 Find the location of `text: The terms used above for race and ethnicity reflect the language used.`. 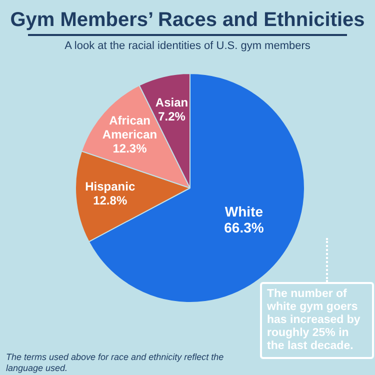

text: The terms used above for race and ethnicity reflect the language used. is located at coordinates (115, 363).